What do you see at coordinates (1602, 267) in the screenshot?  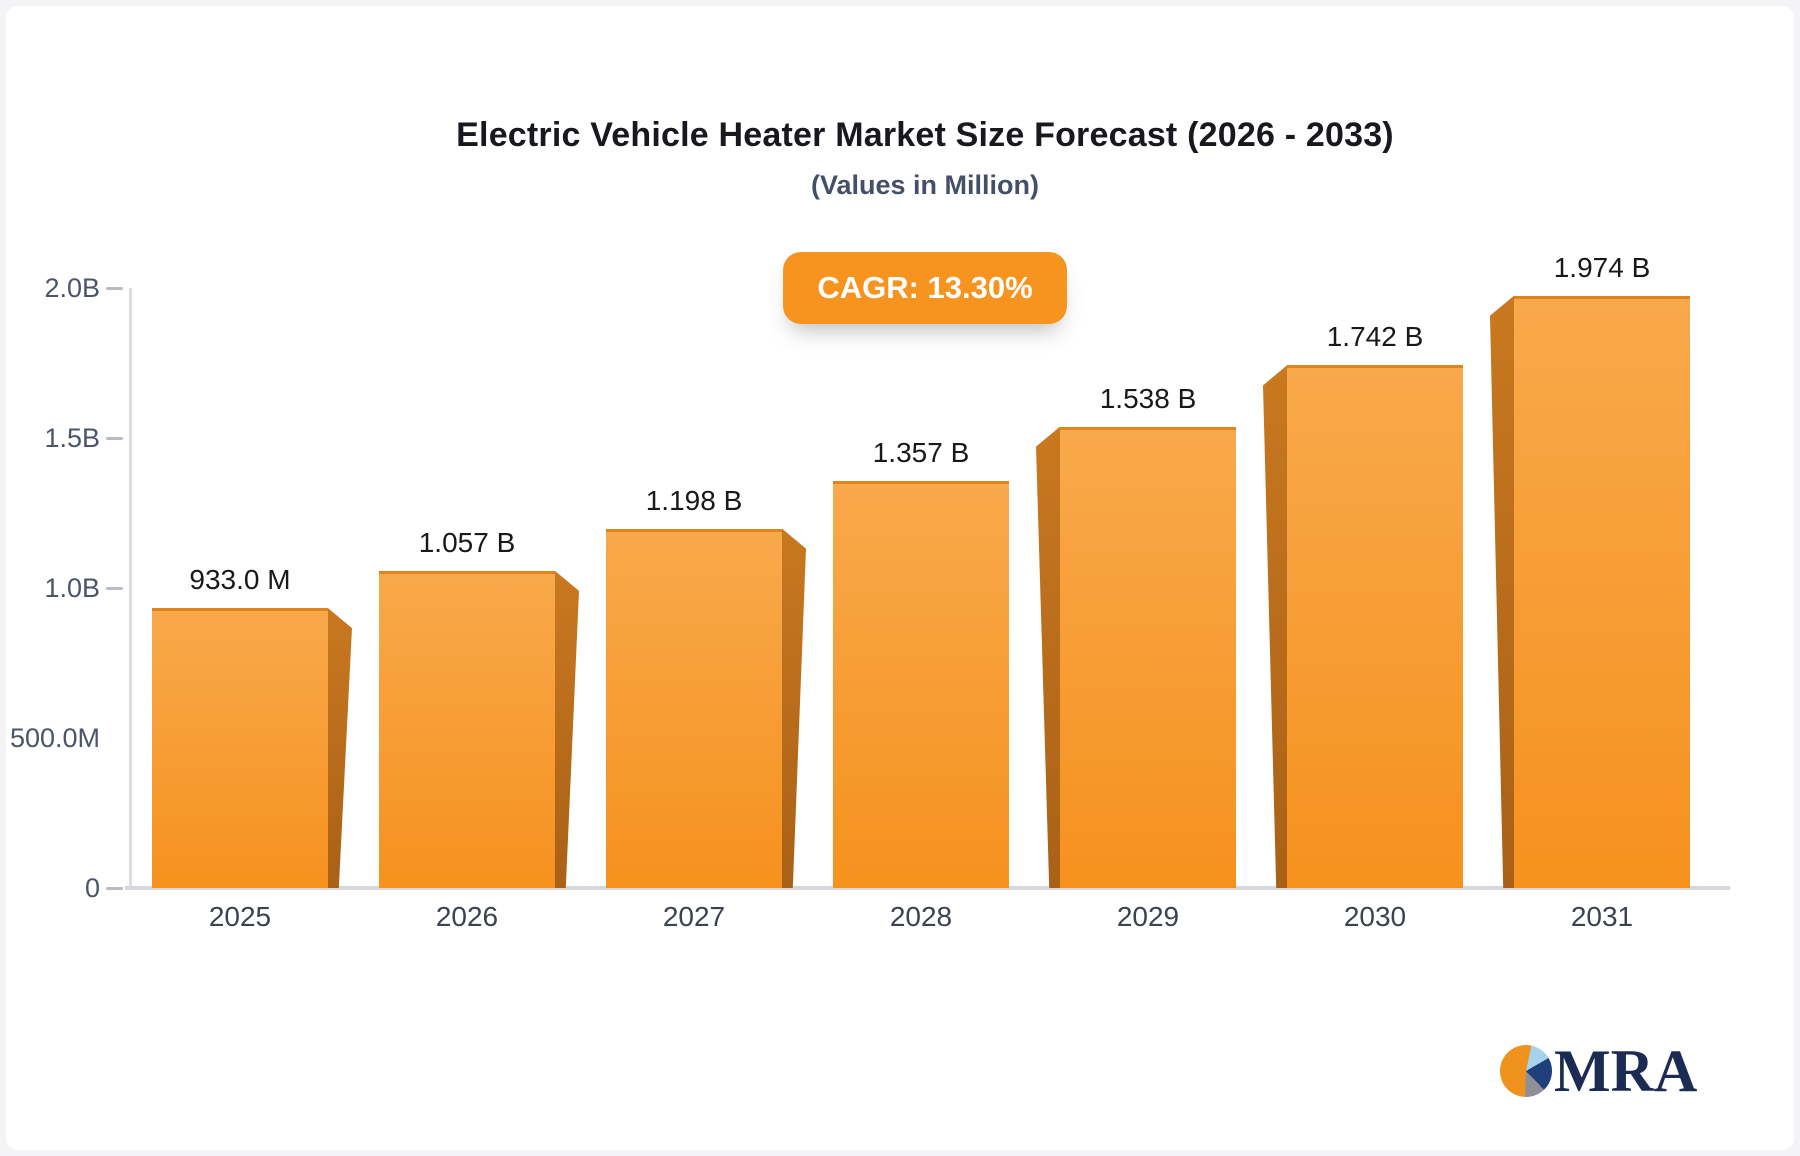 I see `bar-value-label-2031: 1.974 B` at bounding box center [1602, 267].